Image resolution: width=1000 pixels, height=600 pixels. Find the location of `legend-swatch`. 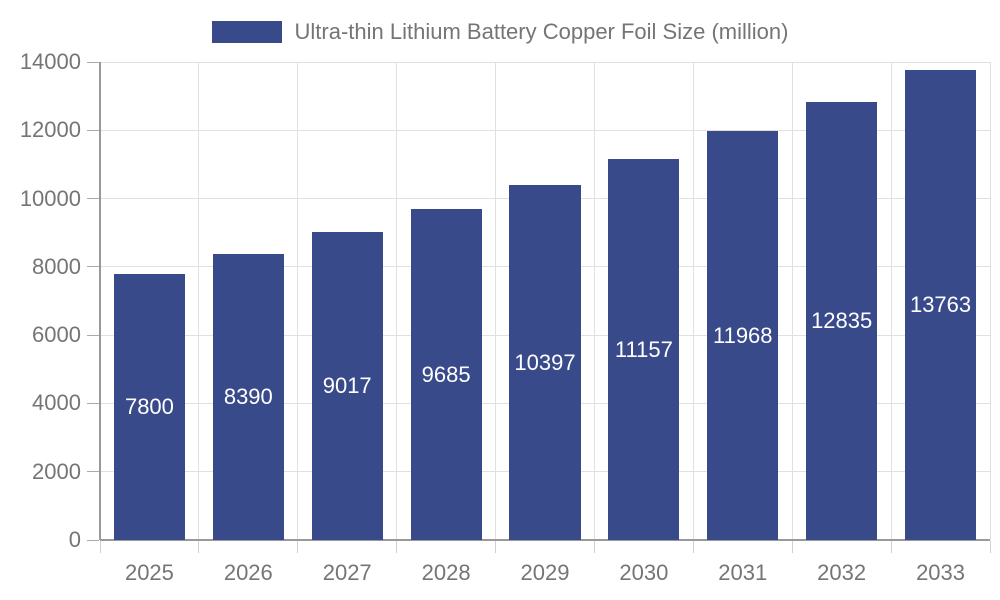

legend-swatch is located at coordinates (246, 32).